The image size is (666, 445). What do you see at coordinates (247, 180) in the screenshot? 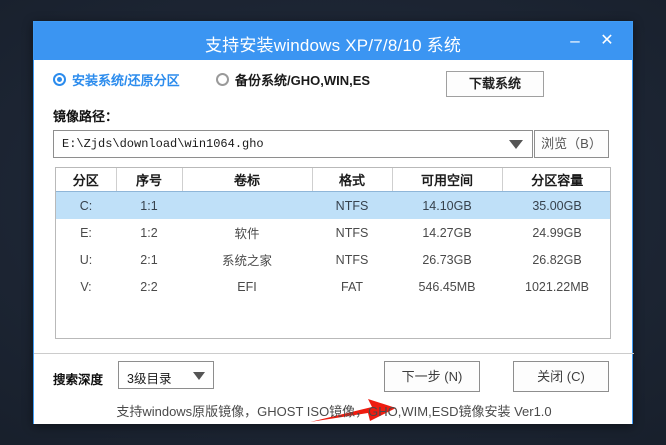
I see `table-header-cell: 卷标` at bounding box center [247, 180].